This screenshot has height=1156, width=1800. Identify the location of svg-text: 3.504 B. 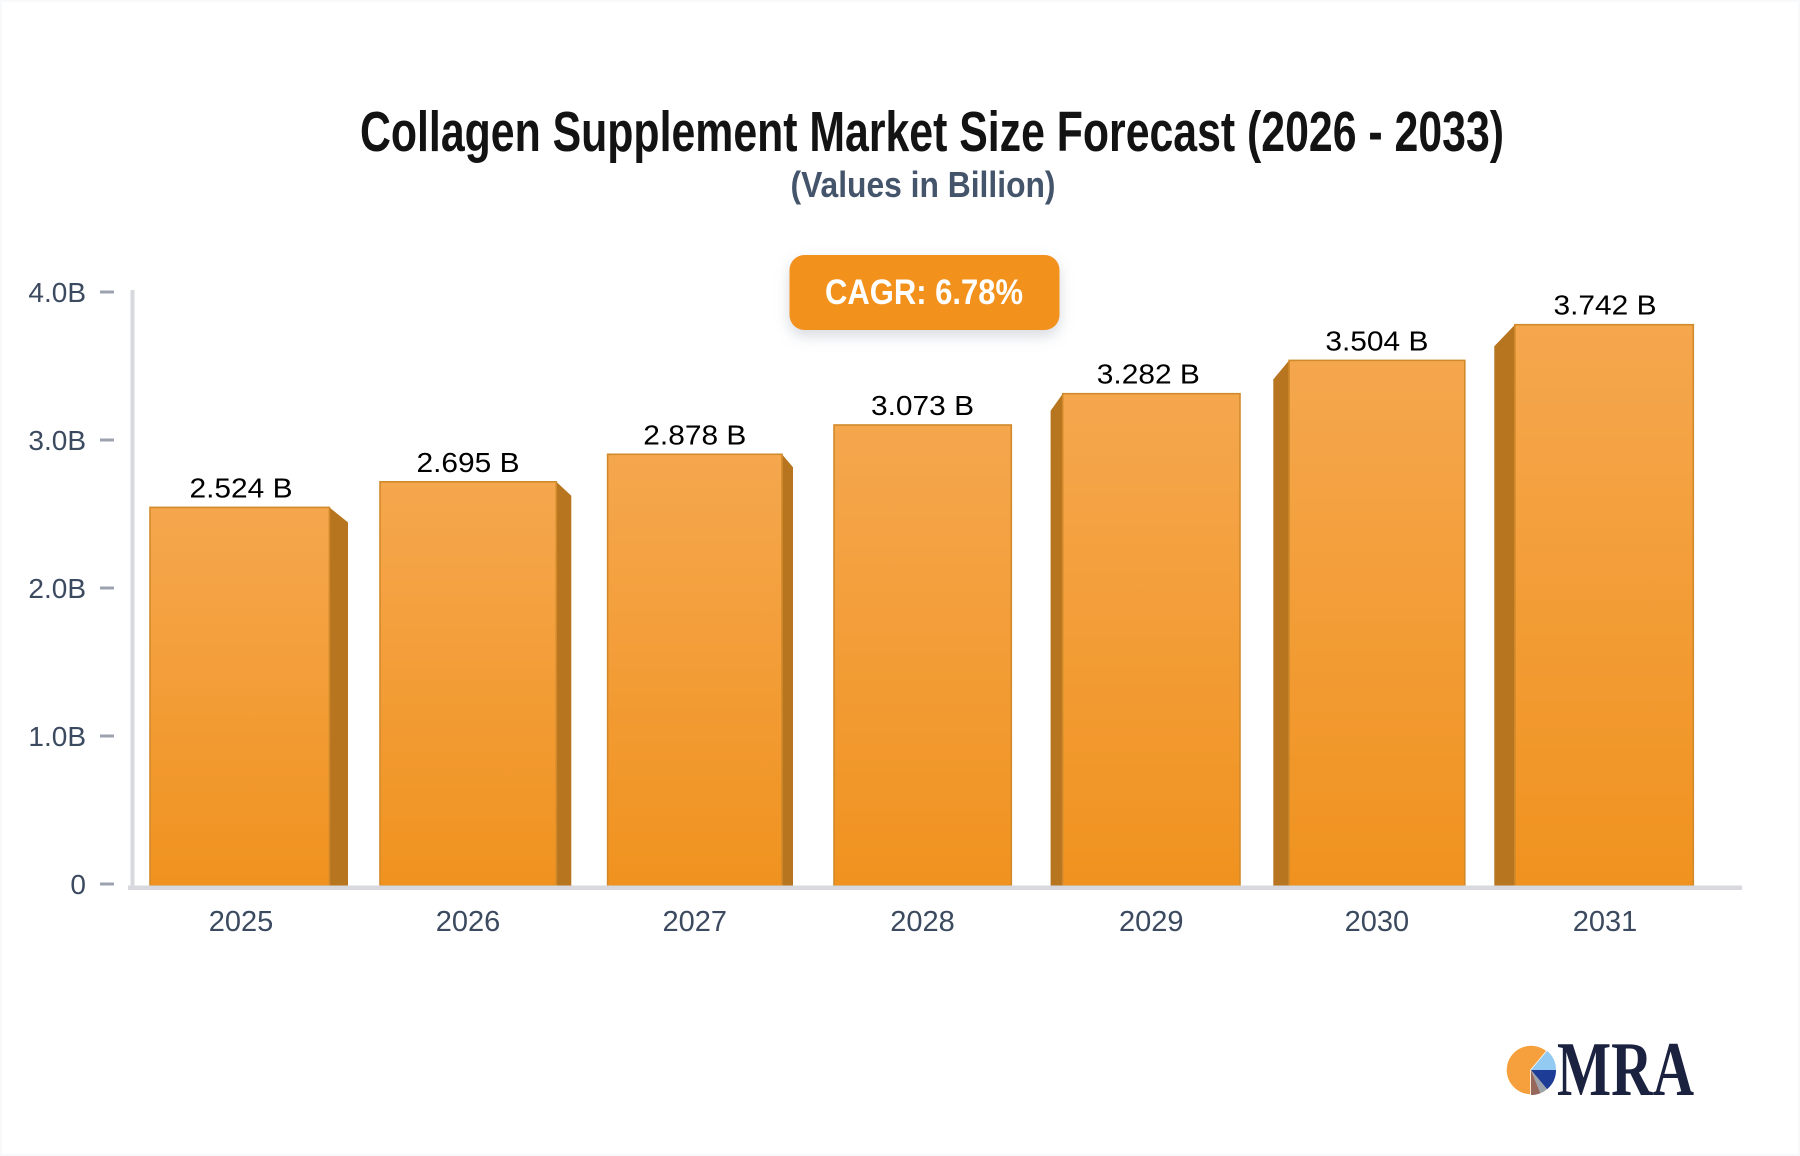
(1376, 340).